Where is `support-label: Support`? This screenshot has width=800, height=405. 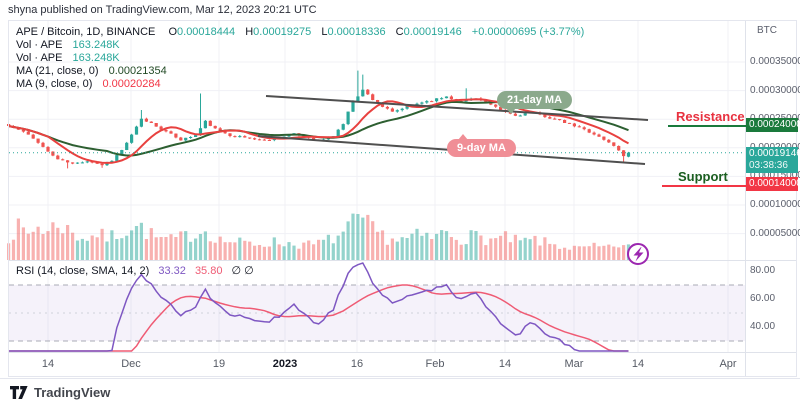 support-label: Support is located at coordinates (703, 177).